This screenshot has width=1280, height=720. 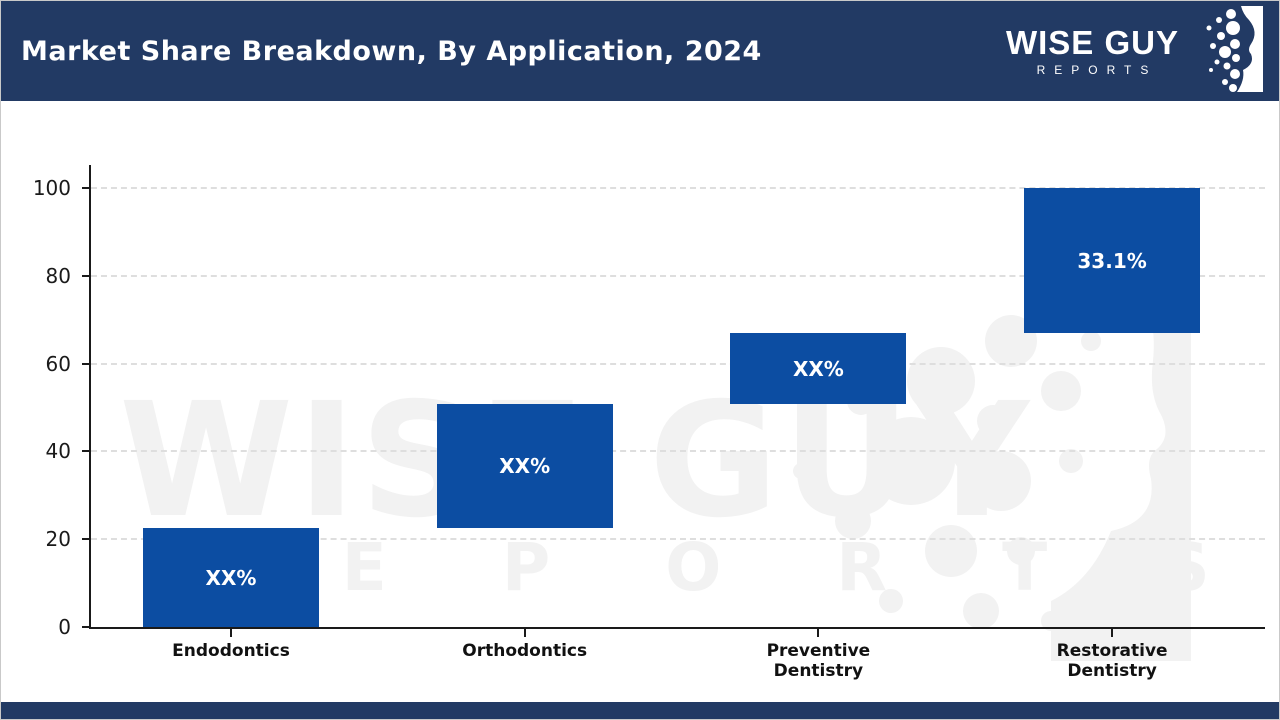 I want to click on ytick-label-60: 60, so click(x=58, y=363).